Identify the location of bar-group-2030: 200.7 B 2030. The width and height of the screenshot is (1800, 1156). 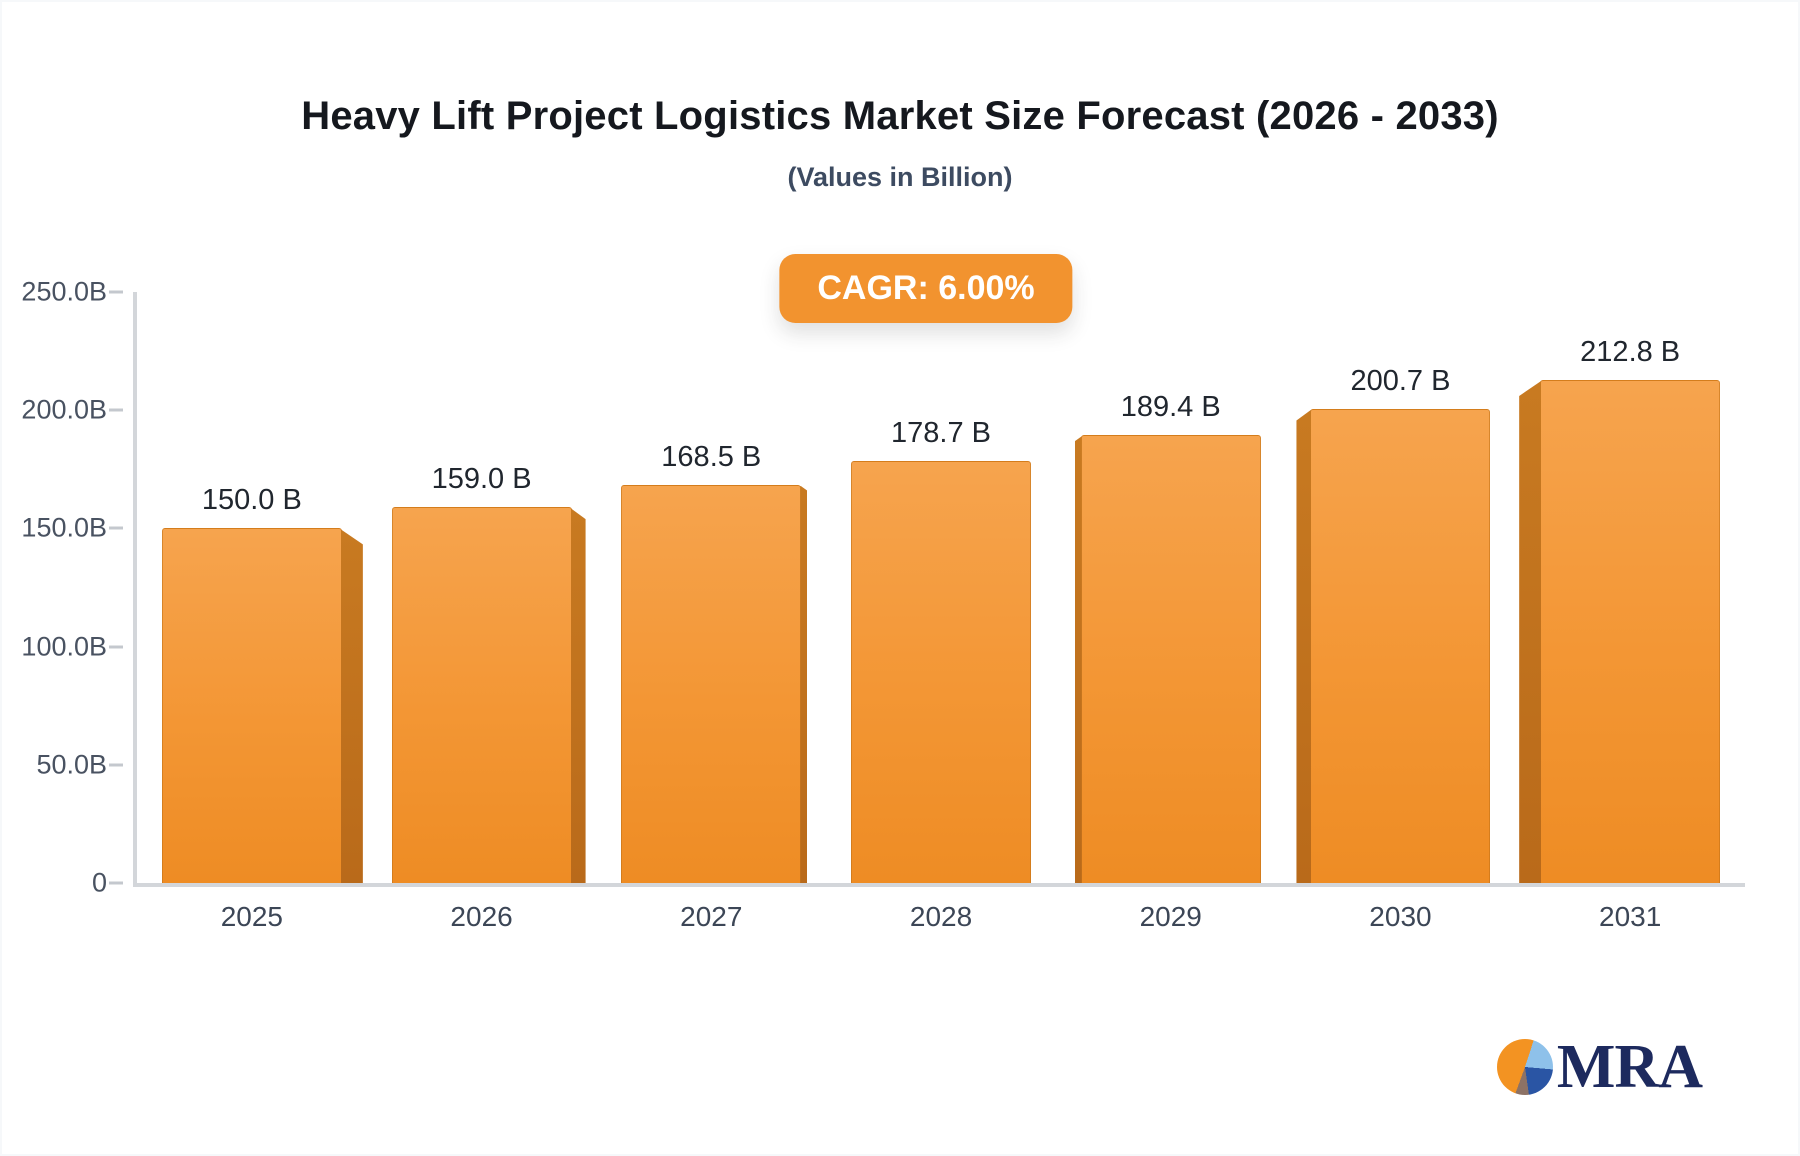
(1401, 612).